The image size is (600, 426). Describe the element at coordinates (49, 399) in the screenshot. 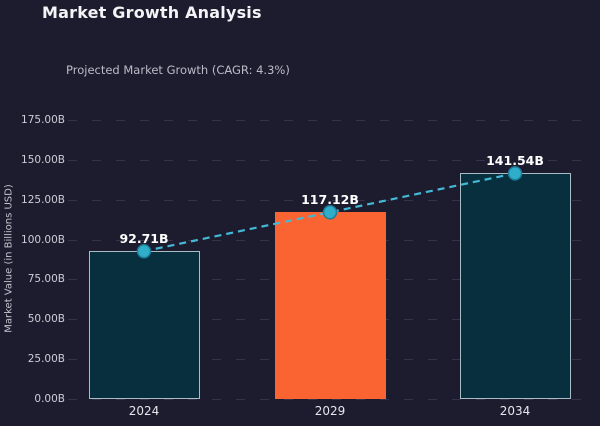

I see `y-axis-tick-label: 0.00B` at that location.